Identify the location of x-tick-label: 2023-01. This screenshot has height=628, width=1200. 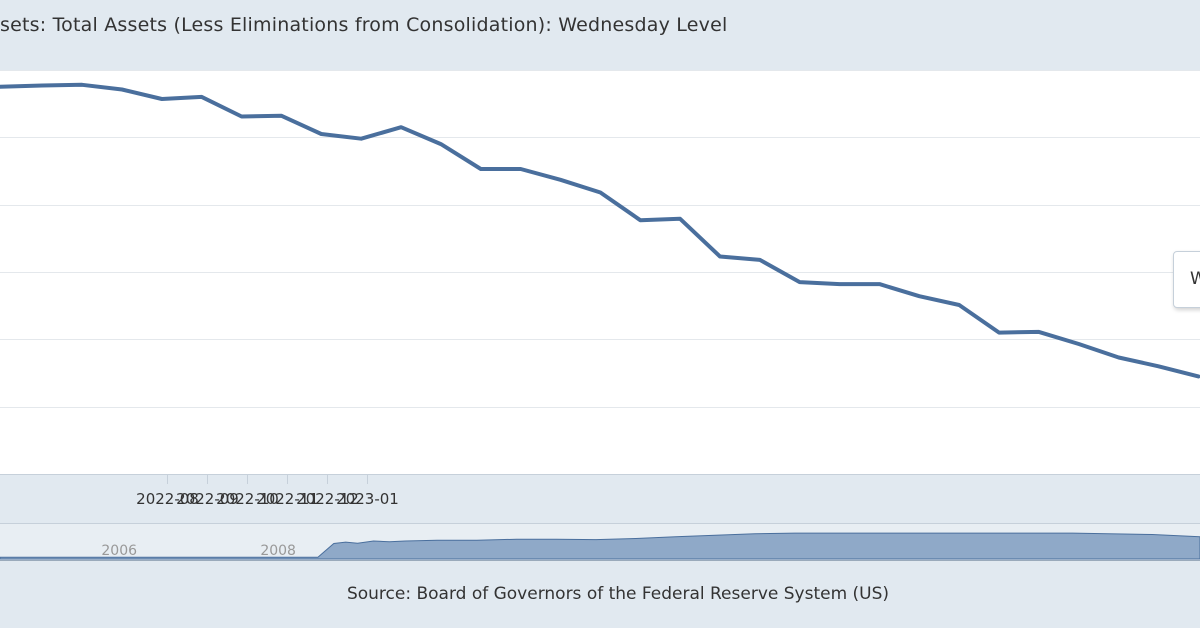
(367, 499).